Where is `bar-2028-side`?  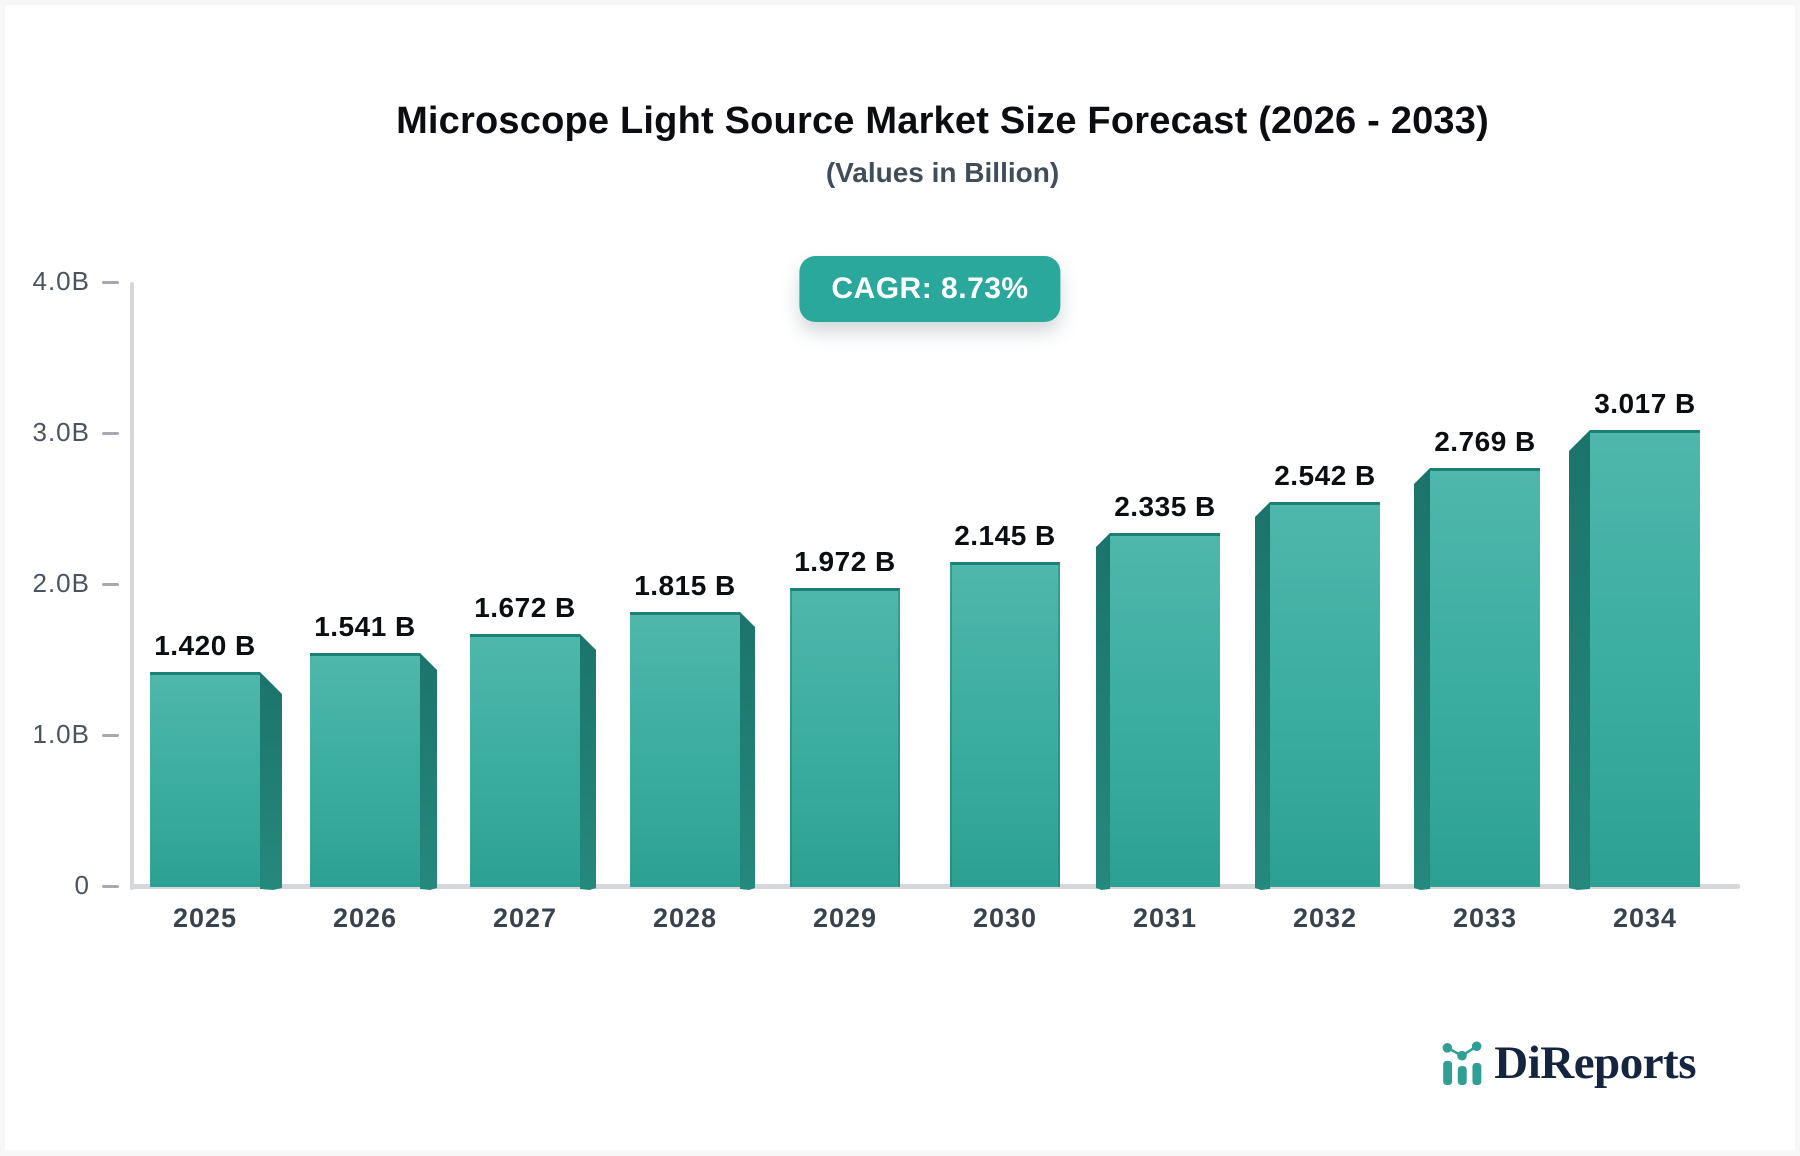 bar-2028-side is located at coordinates (747, 751).